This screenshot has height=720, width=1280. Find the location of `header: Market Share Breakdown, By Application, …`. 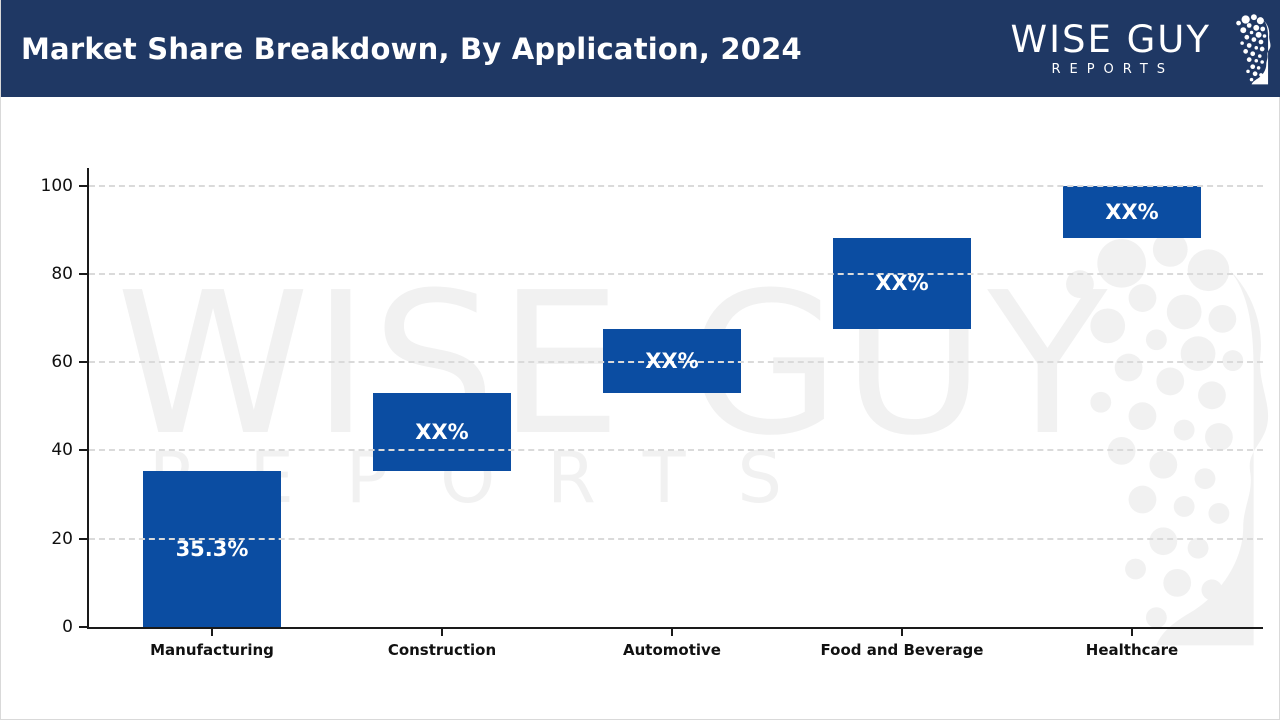

header: Market Share Breakdown, By Application, … is located at coordinates (640, 48).